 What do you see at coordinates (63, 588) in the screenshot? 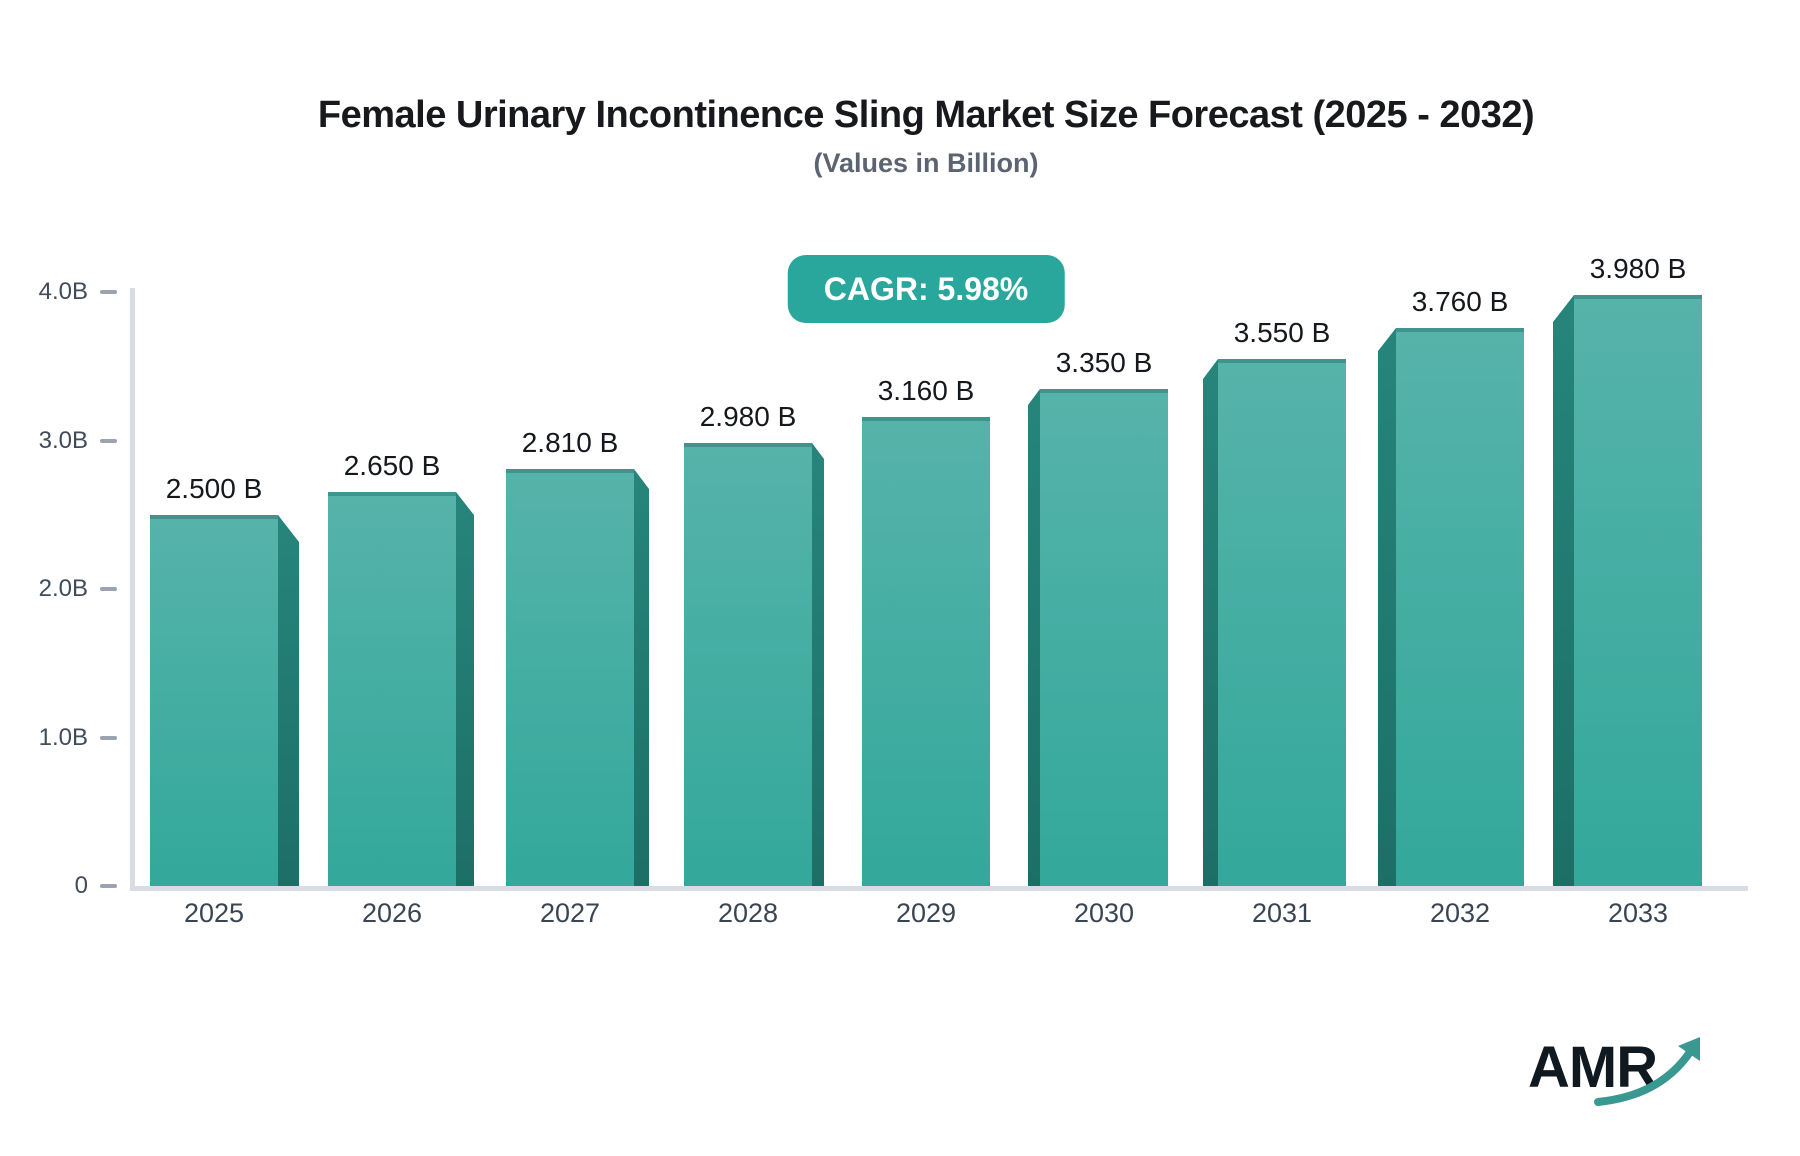
I see `y-axis-tick-label: 2.0B` at bounding box center [63, 588].